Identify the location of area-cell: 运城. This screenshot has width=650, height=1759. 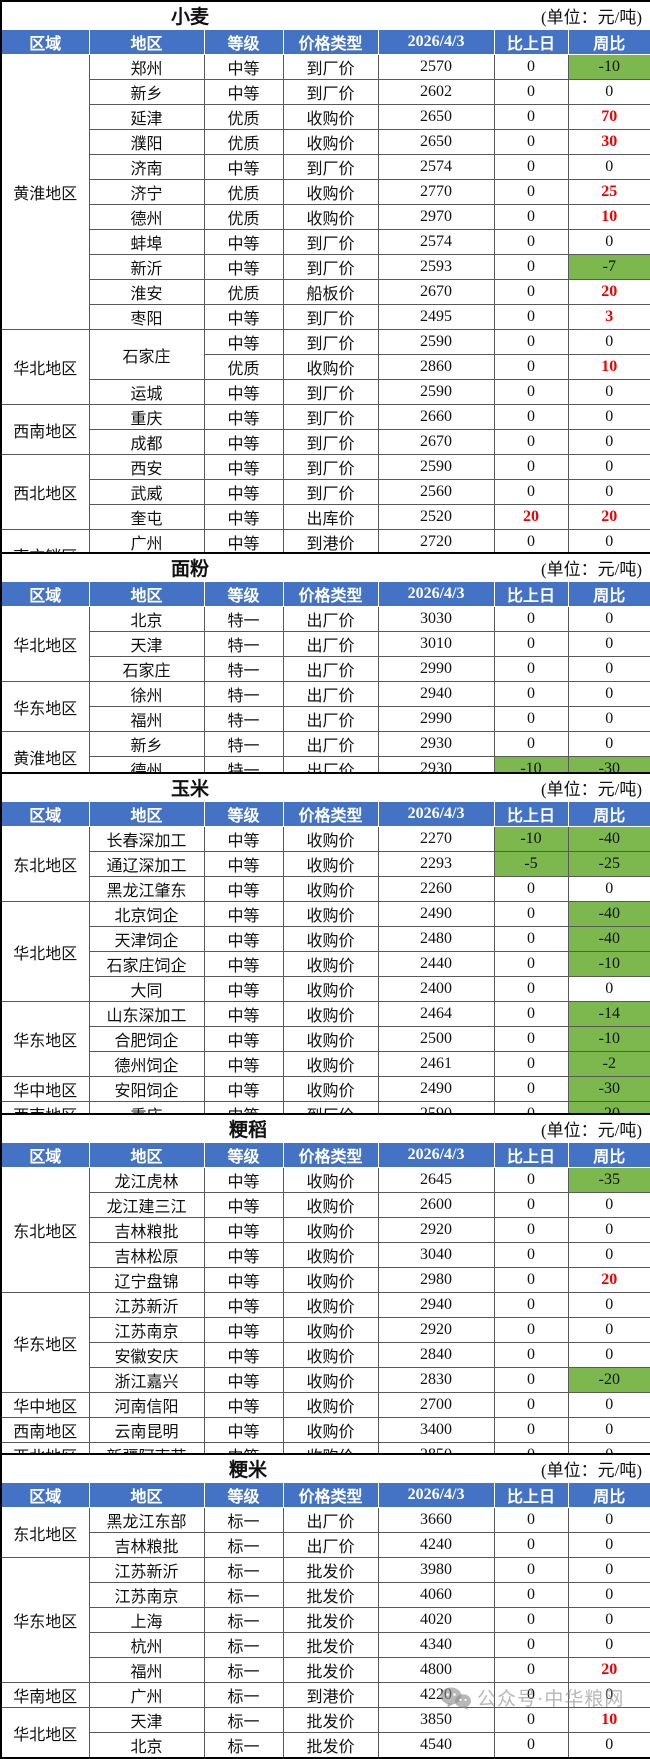
(146, 392).